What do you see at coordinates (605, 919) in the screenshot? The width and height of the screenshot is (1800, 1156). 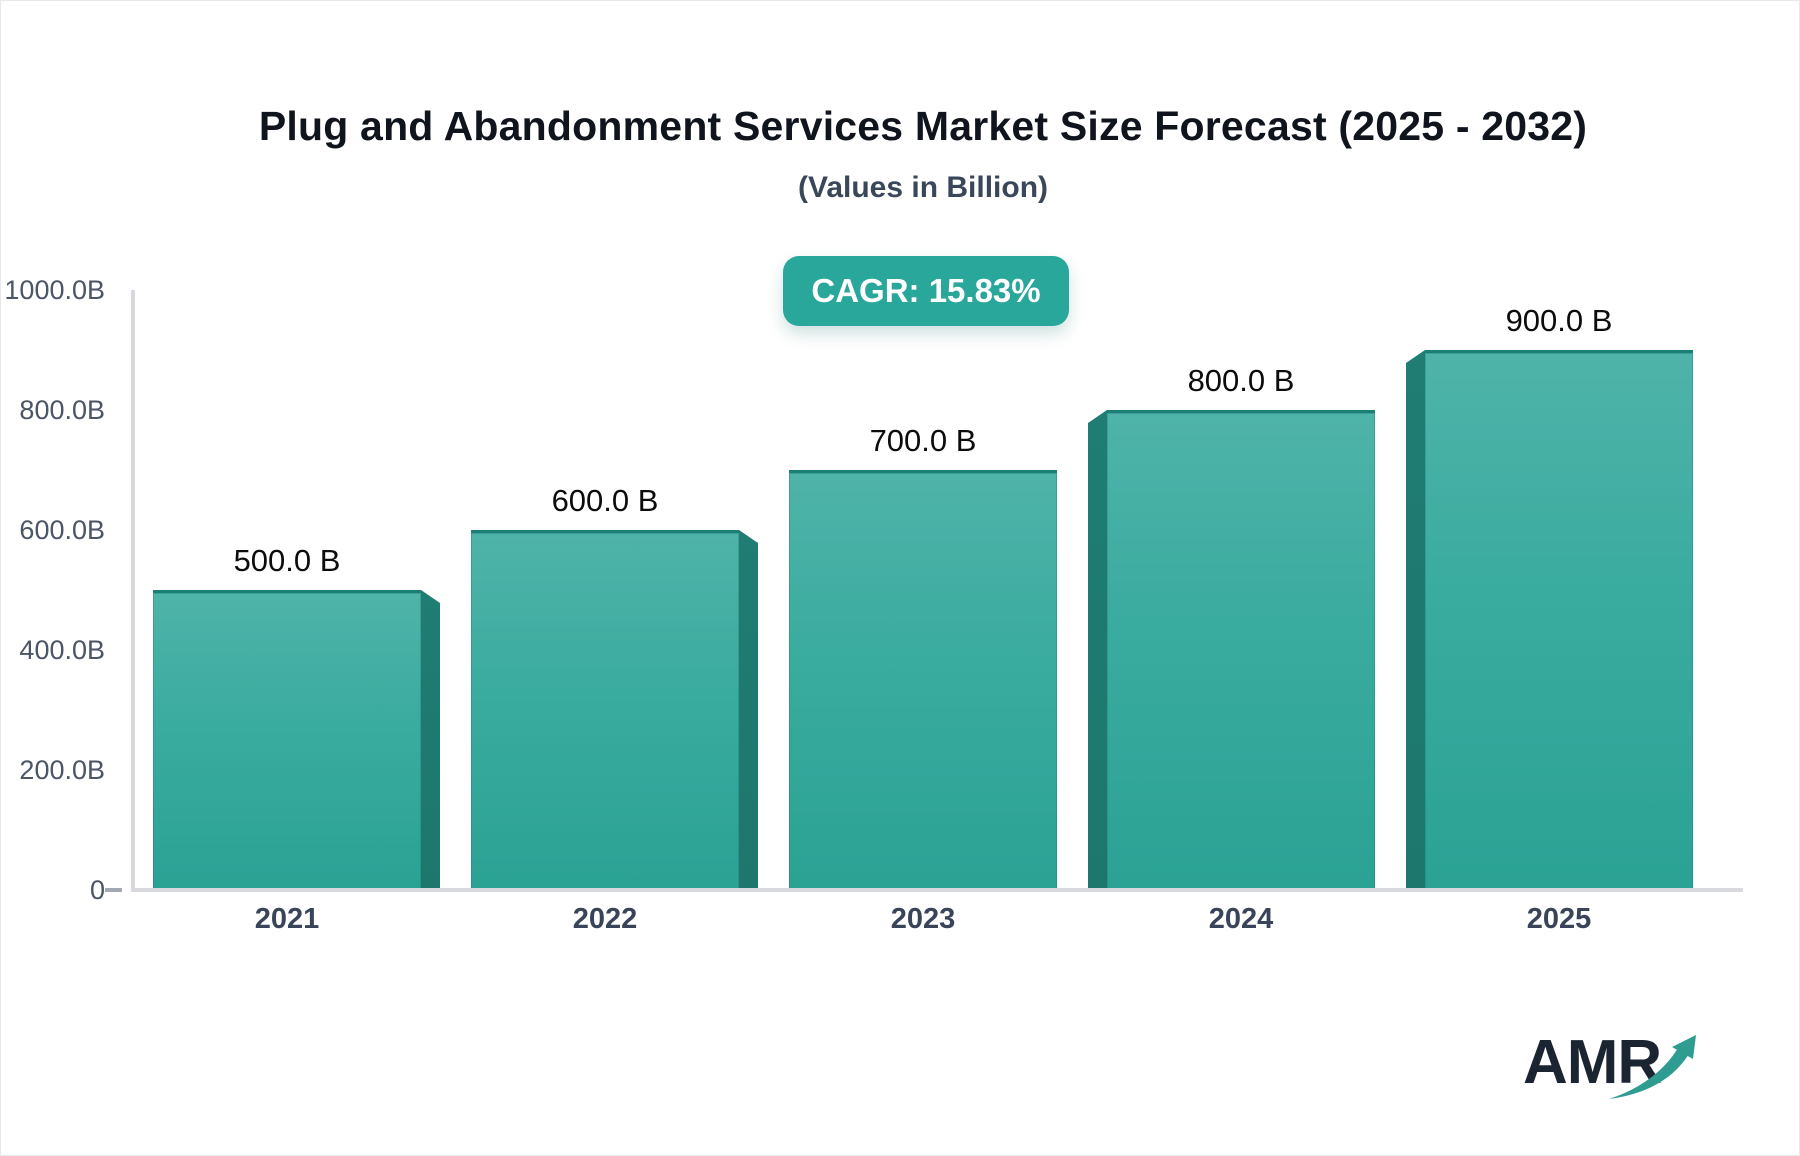 I see `x-axis-label-2022: 2022` at bounding box center [605, 919].